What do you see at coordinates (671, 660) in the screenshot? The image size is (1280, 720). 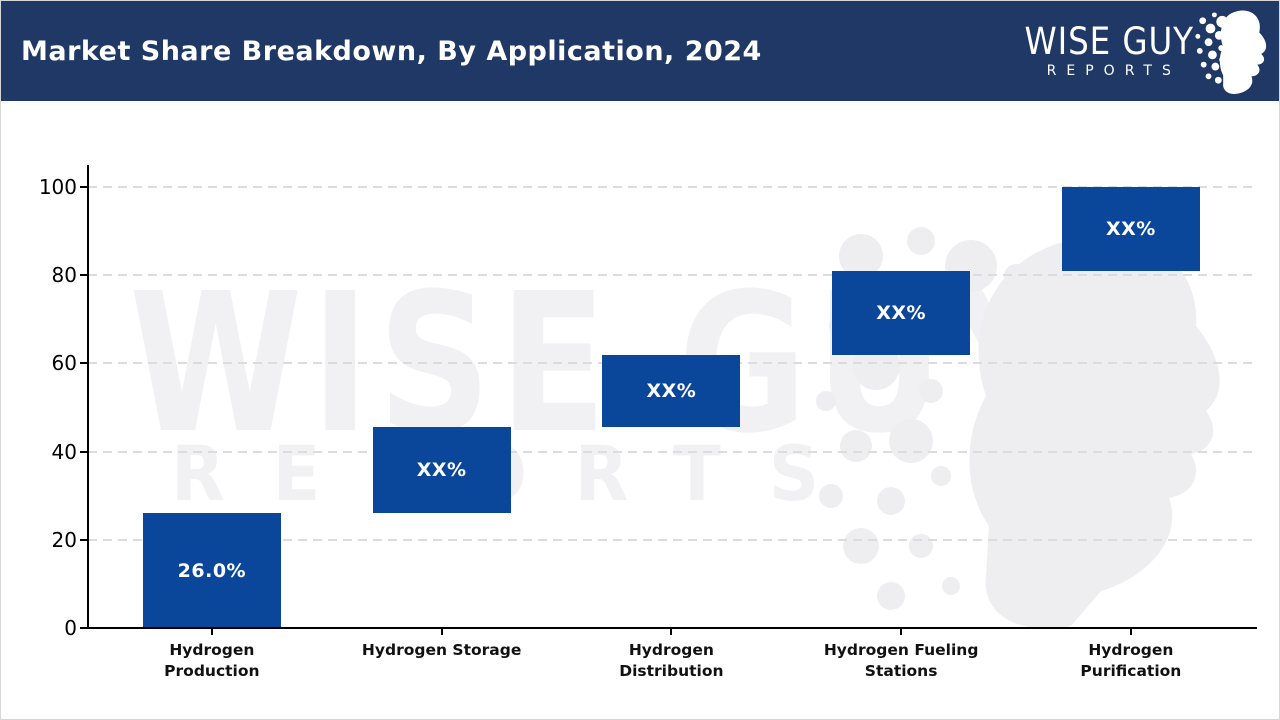 I see `category-label-3: Hydrogen Distribution` at bounding box center [671, 660].